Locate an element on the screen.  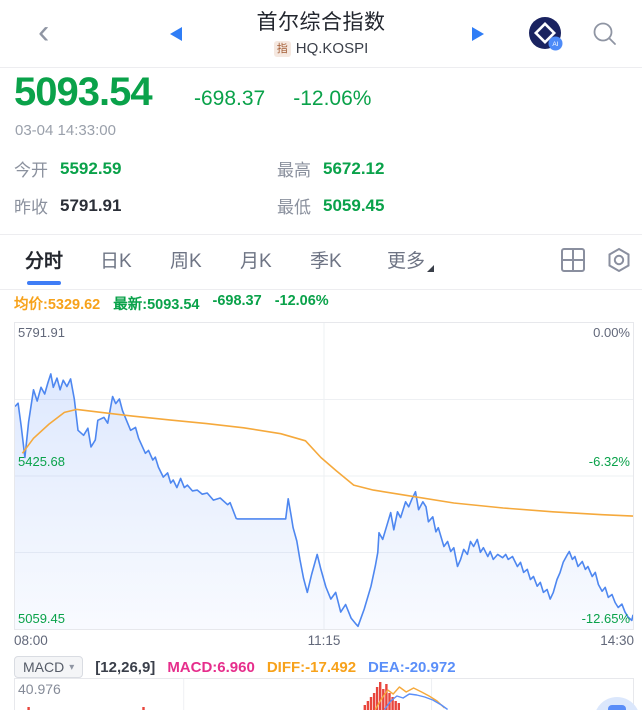
yaxis-top-right-label: 0.00% is located at coordinates (611, 332).